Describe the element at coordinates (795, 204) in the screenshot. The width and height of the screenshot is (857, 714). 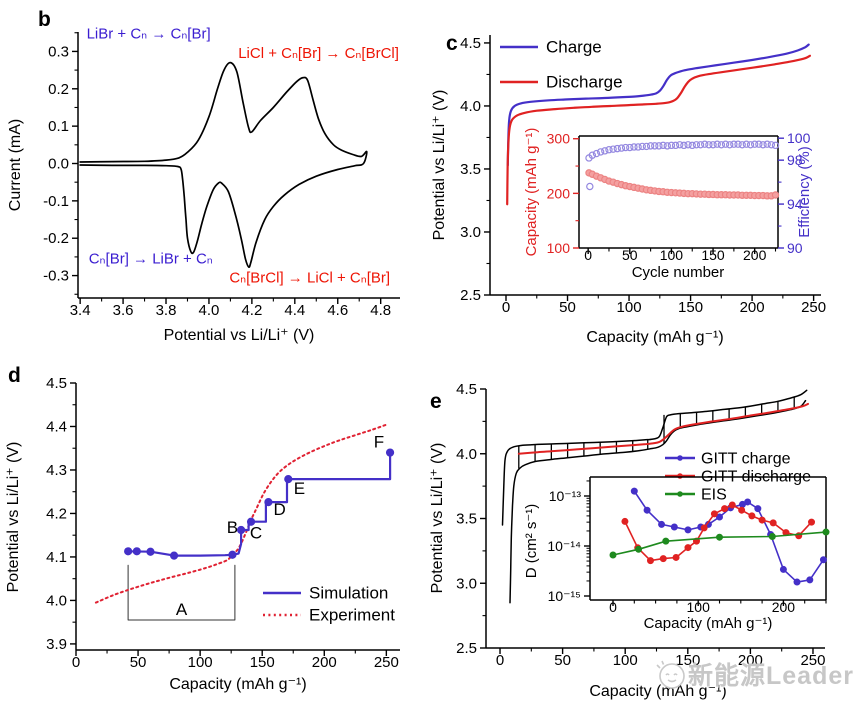
I see `y2-tick-label: 94` at that location.